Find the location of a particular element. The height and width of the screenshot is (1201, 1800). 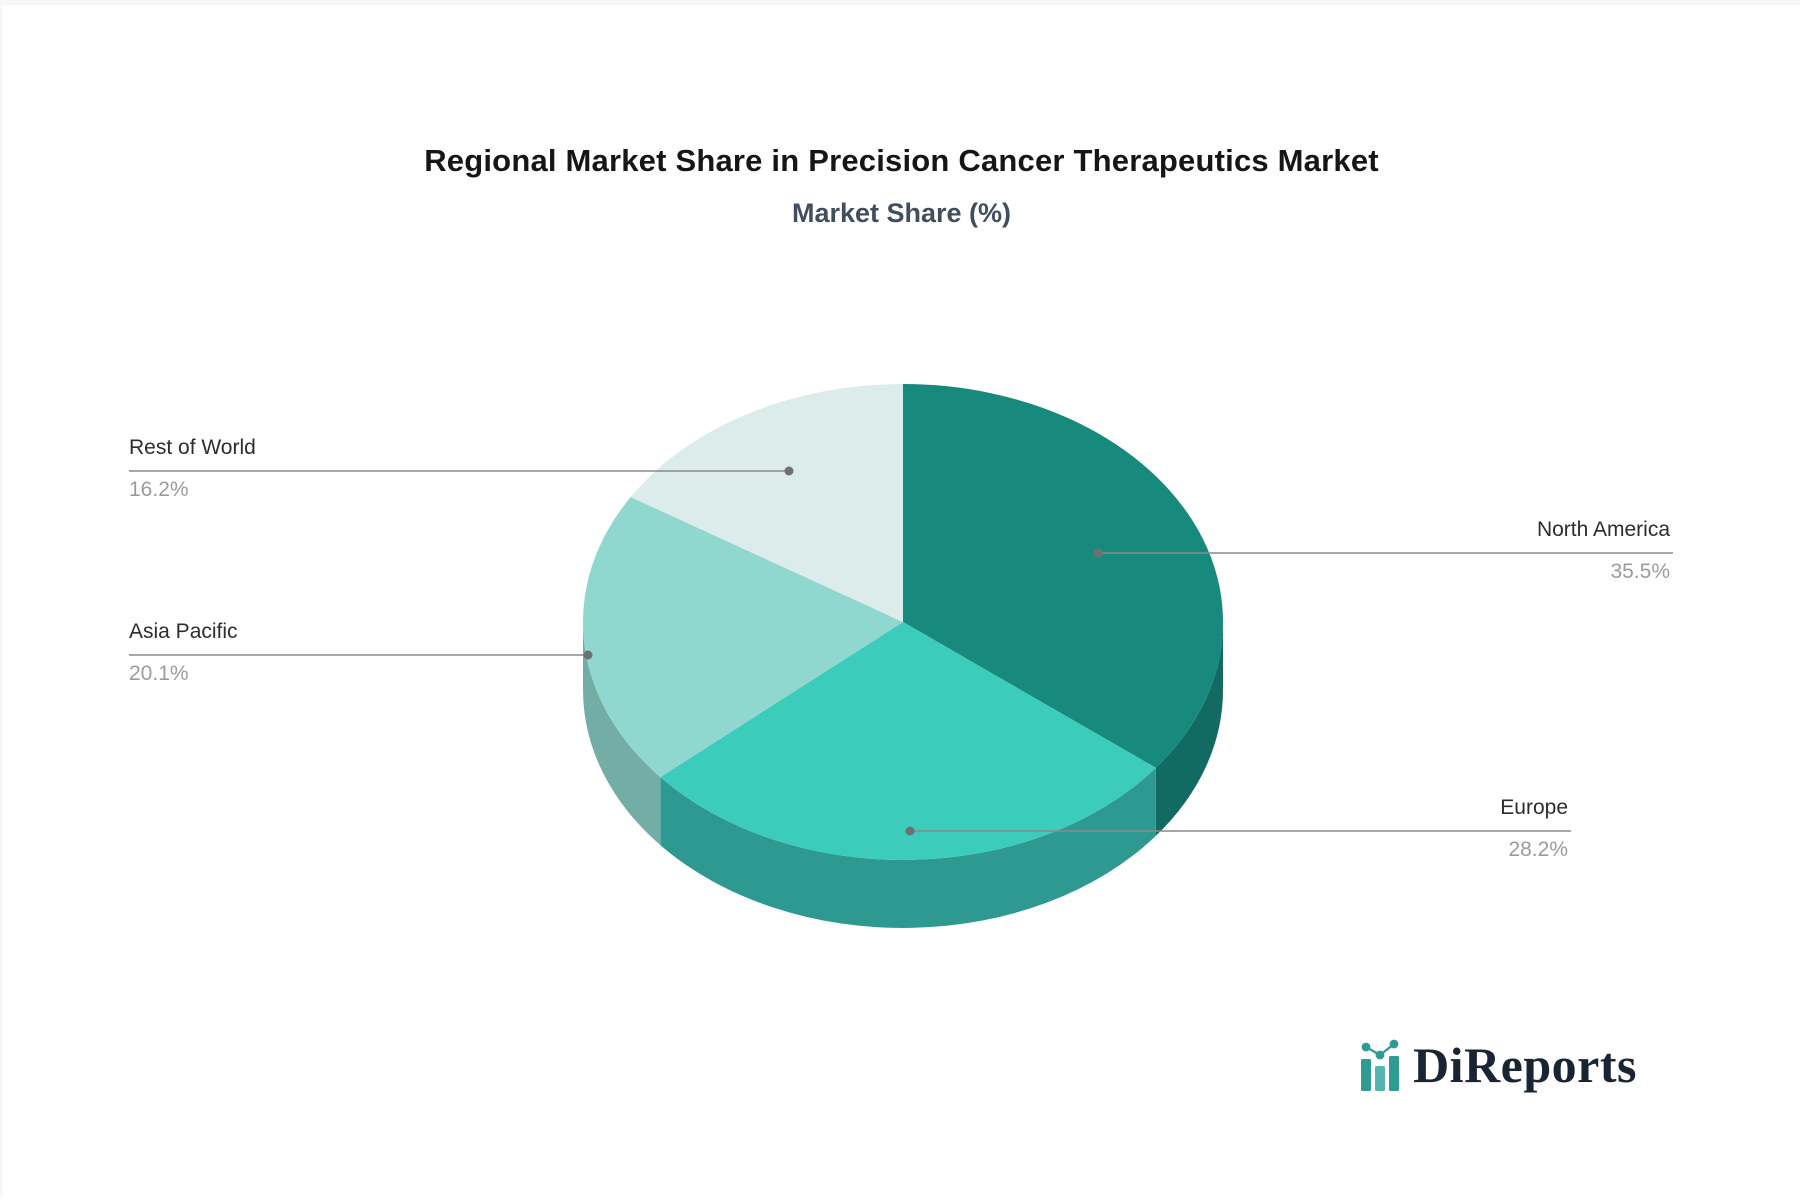

slice-label-asia-pacific: Asia Pacific 20.1% is located at coordinates (183, 653).